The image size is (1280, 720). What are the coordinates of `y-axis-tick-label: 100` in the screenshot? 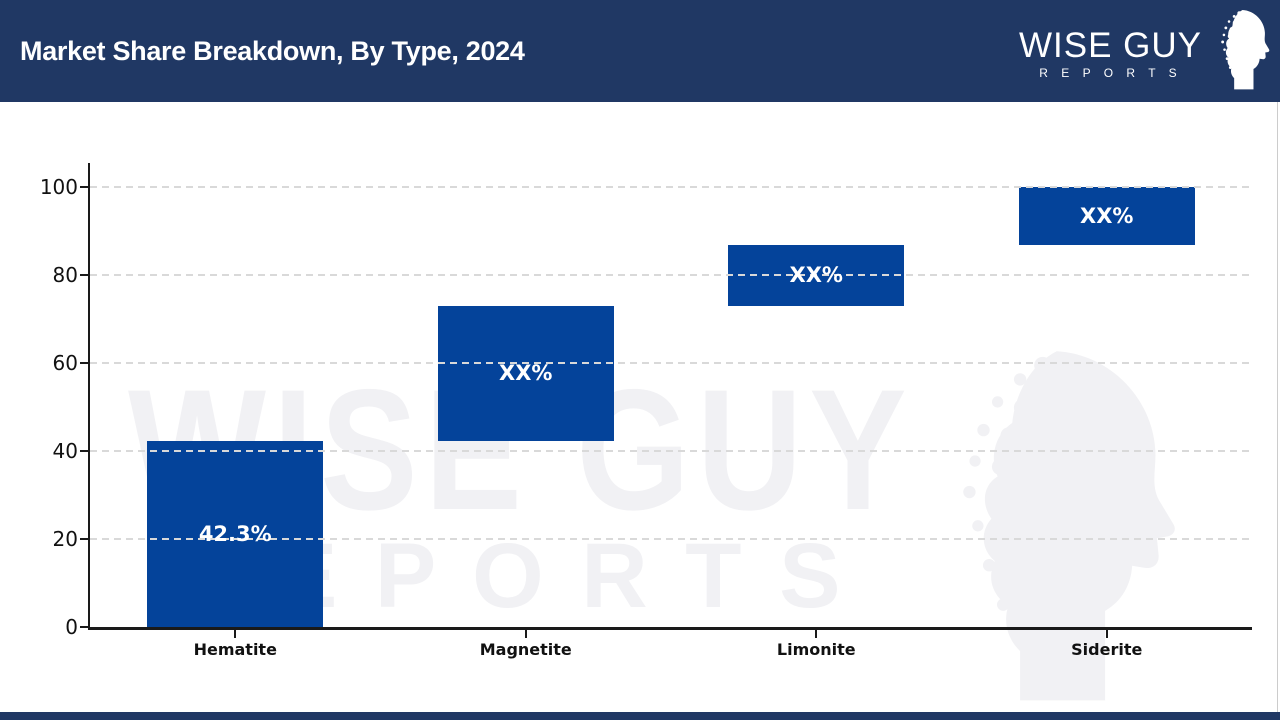 It's located at (58, 187).